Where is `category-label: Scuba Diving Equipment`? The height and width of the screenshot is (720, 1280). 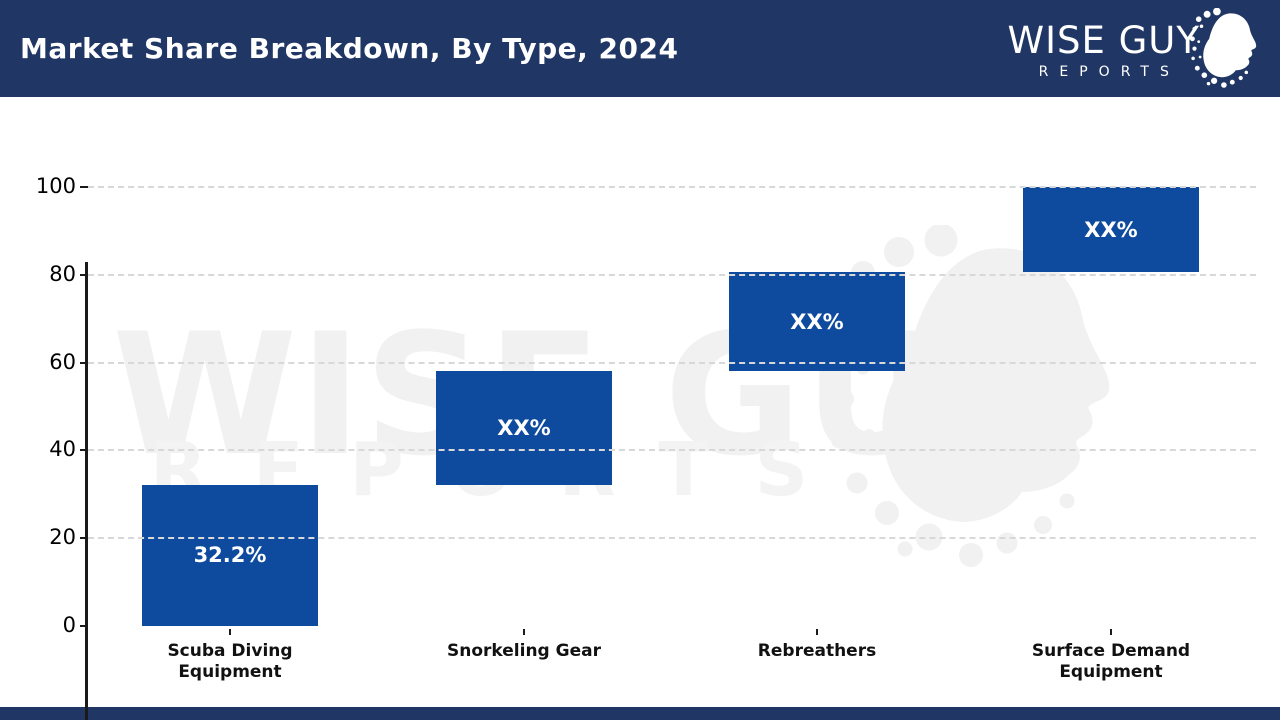
category-label: Scuba Diving Equipment is located at coordinates (230, 661).